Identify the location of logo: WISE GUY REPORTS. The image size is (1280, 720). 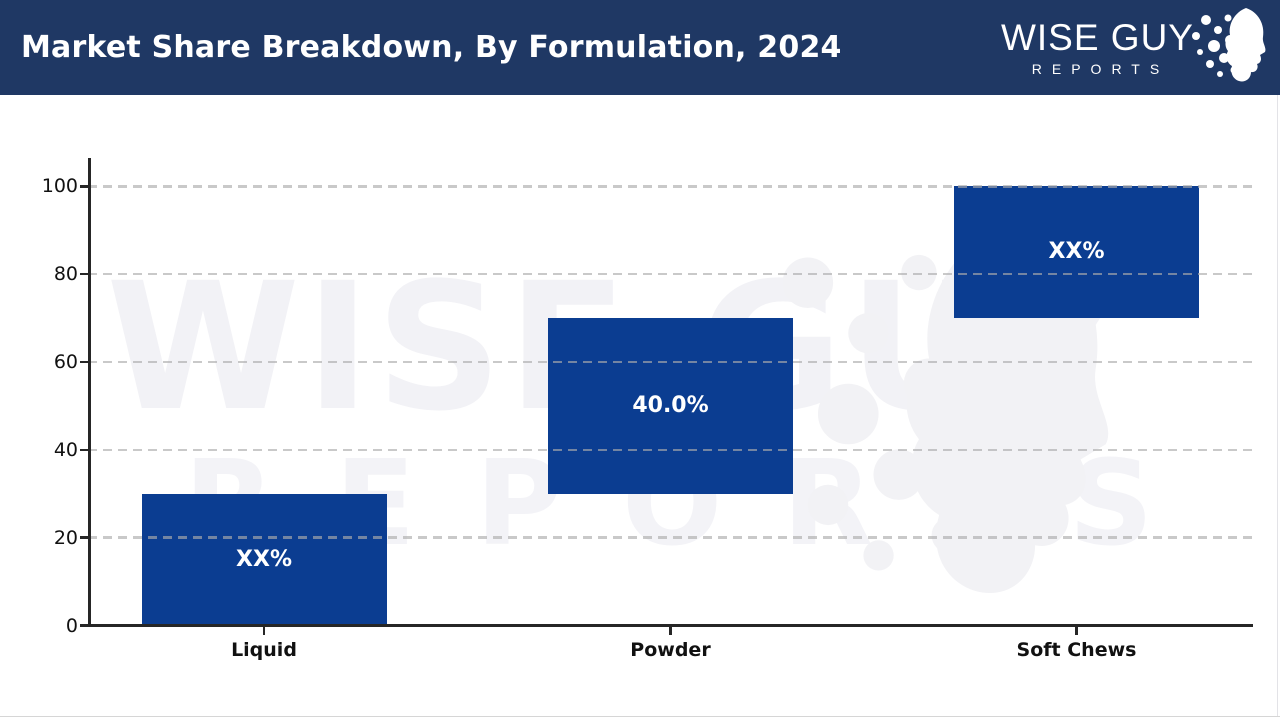
(1134, 48).